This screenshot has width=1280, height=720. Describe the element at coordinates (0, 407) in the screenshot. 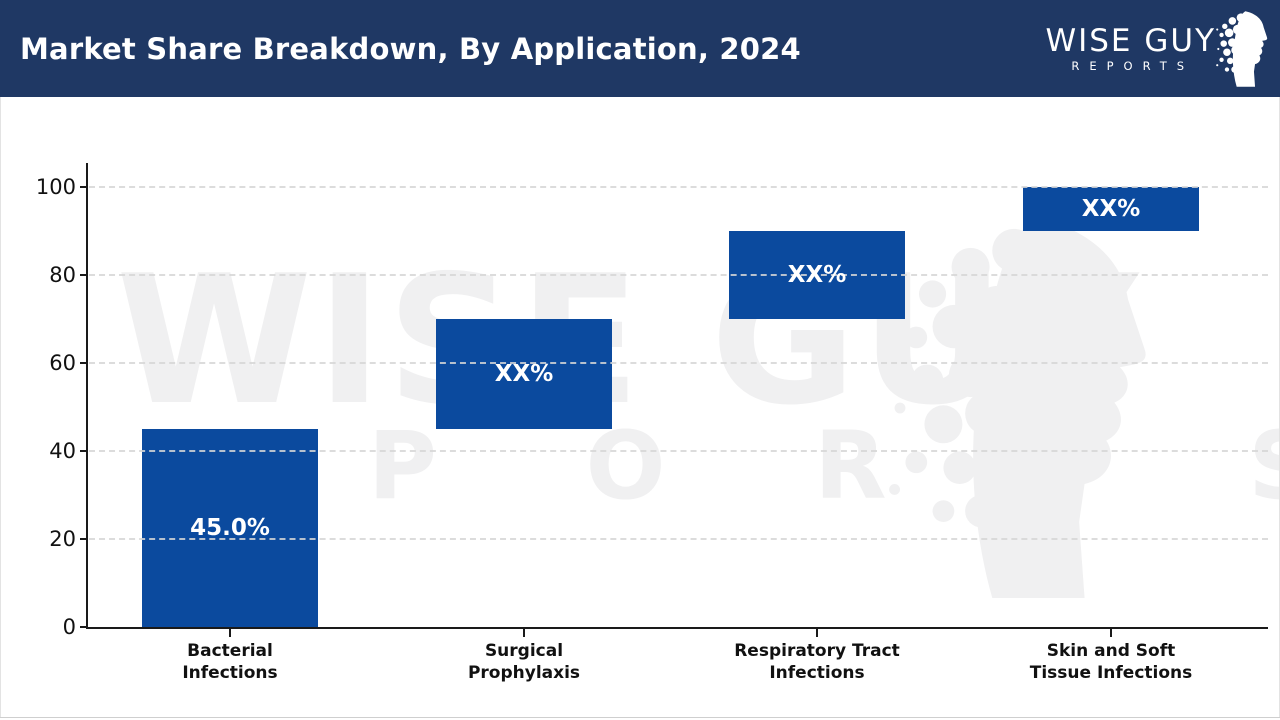

I see `left-border` at that location.